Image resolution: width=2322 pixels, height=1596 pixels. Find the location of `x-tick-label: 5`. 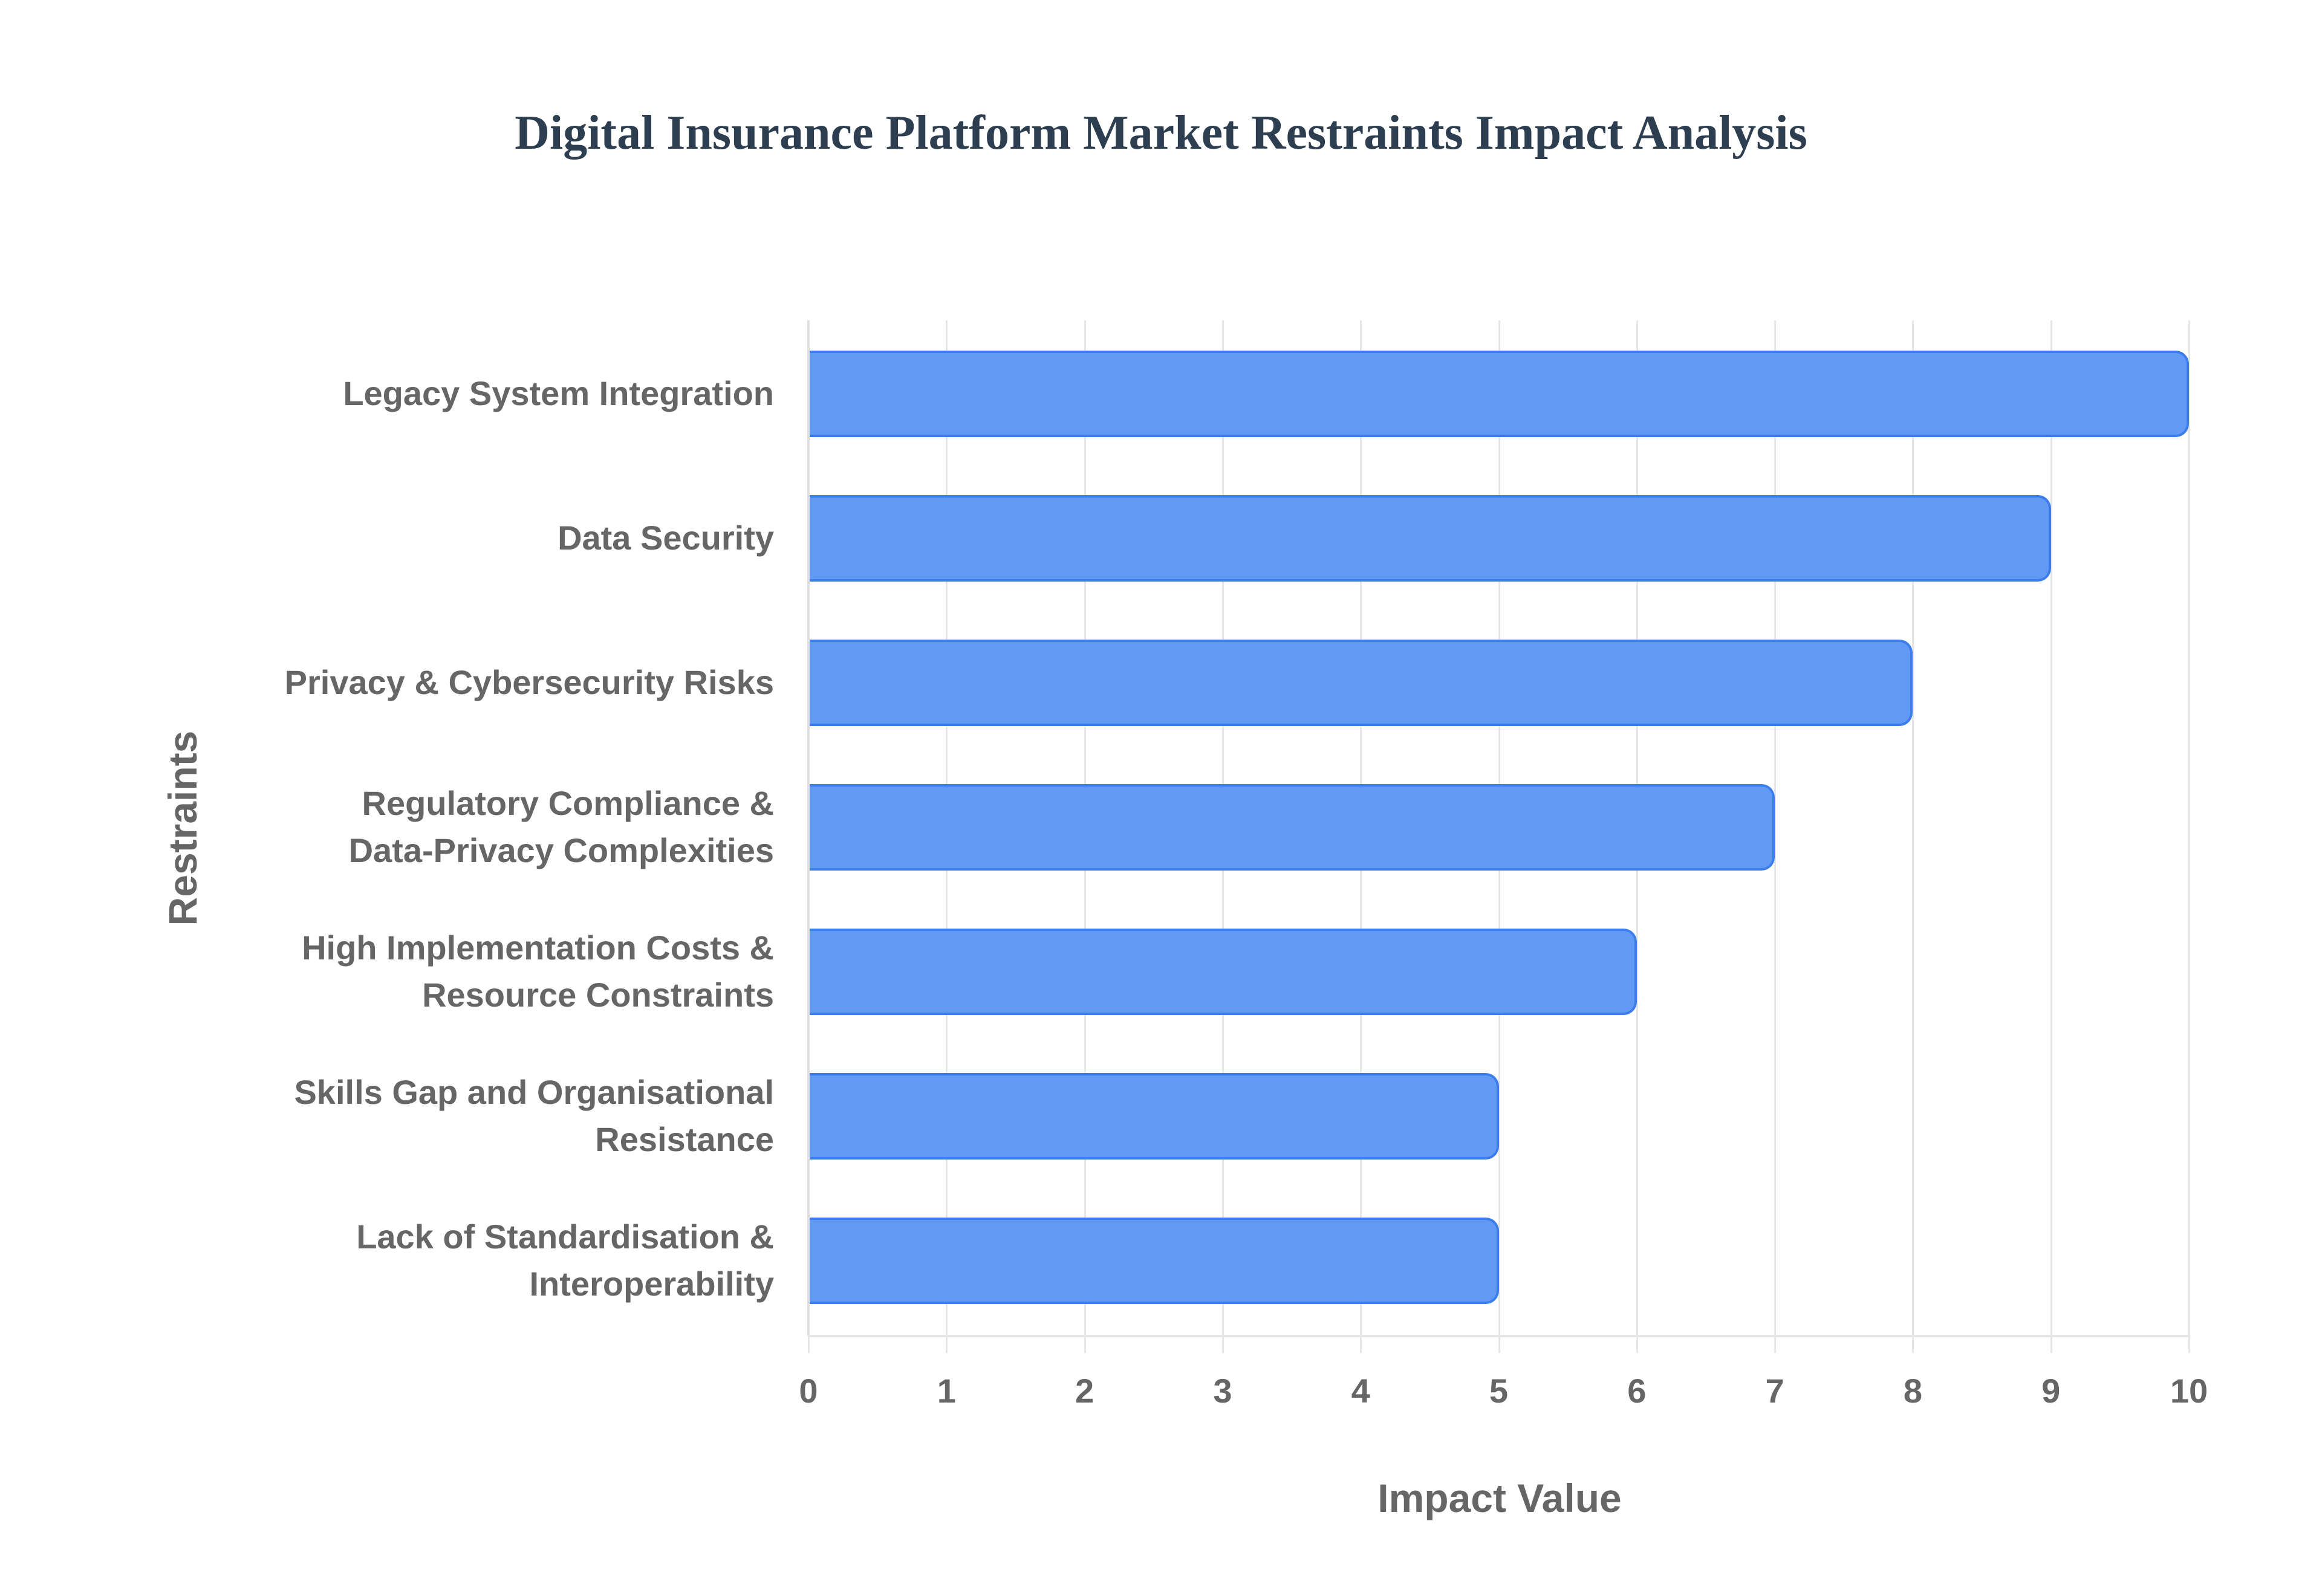

x-tick-label: 5 is located at coordinates (1499, 1391).